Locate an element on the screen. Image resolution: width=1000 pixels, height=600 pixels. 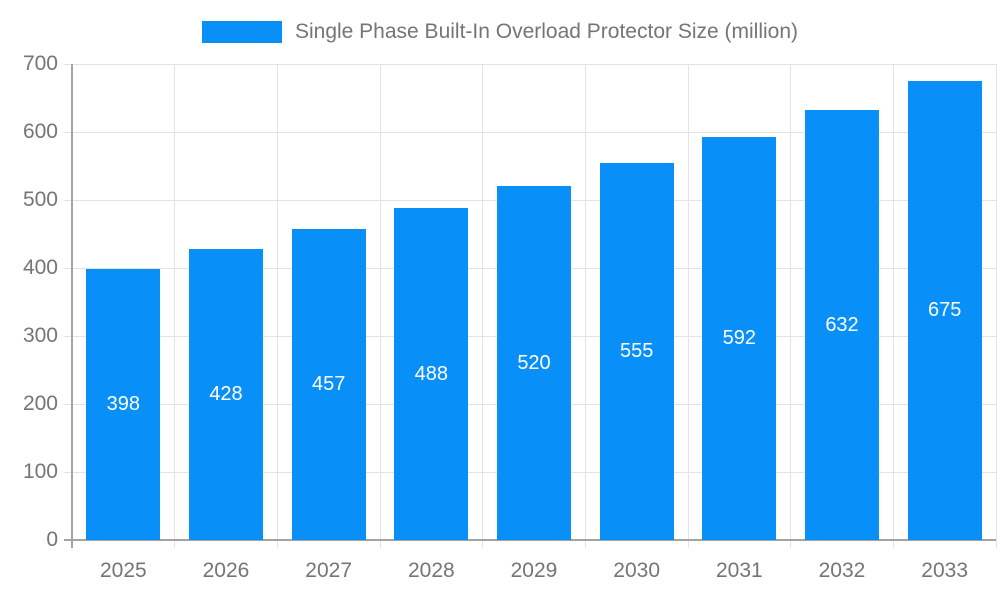
bar-value-label: 398 is located at coordinates (123, 404).